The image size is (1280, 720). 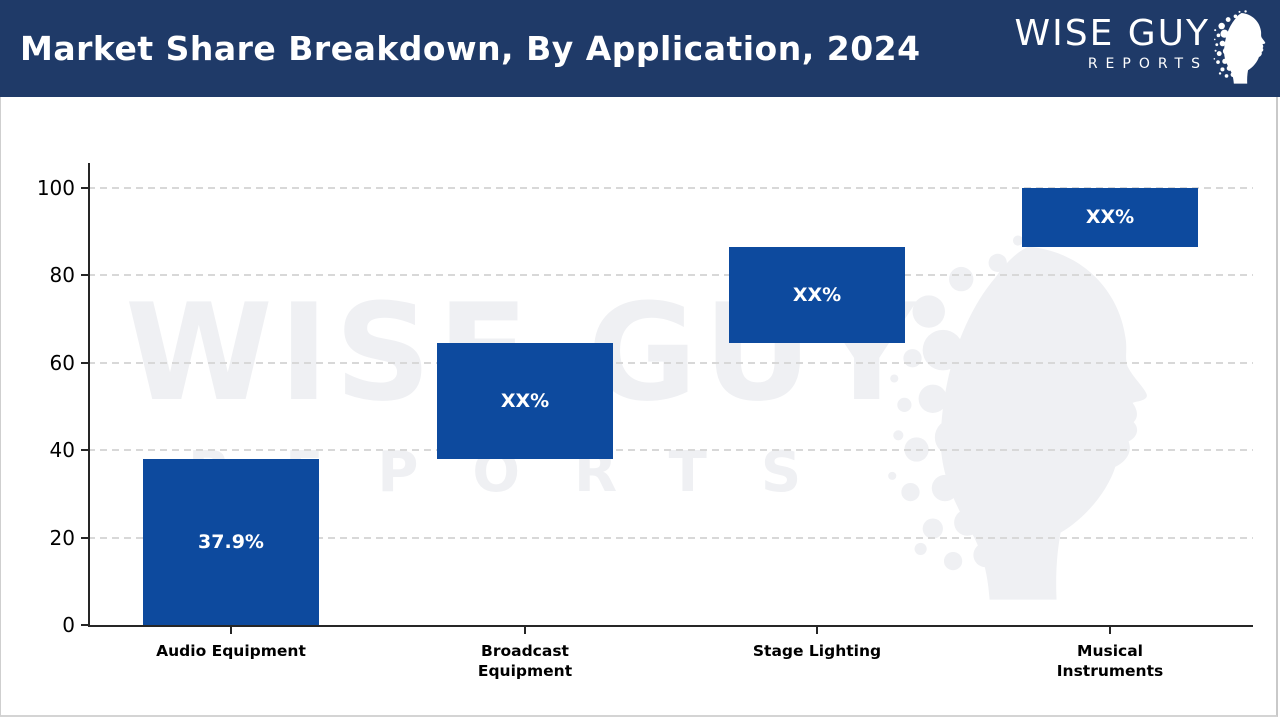 What do you see at coordinates (68, 625) in the screenshot?
I see `y-tick-label-0: 0` at bounding box center [68, 625].